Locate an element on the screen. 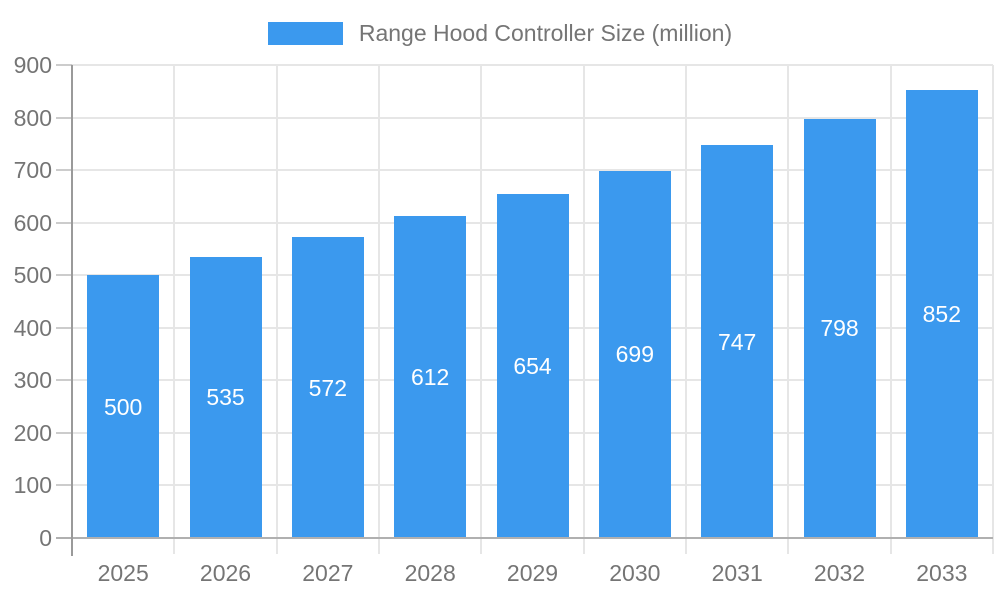  x-tick-label: 2030 is located at coordinates (635, 573).